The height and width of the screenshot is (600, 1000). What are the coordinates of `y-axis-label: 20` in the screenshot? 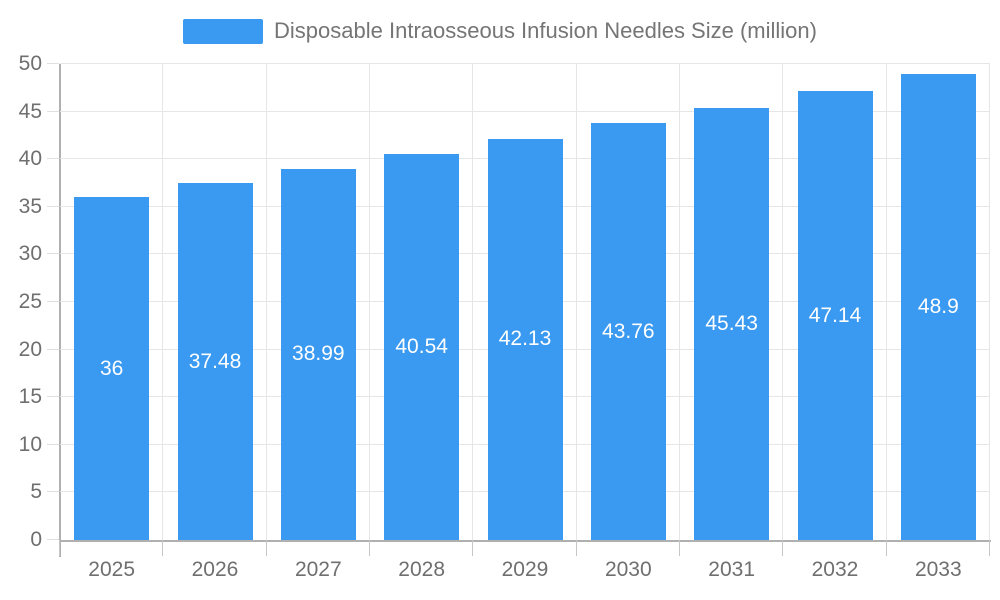 It's located at (30, 349).